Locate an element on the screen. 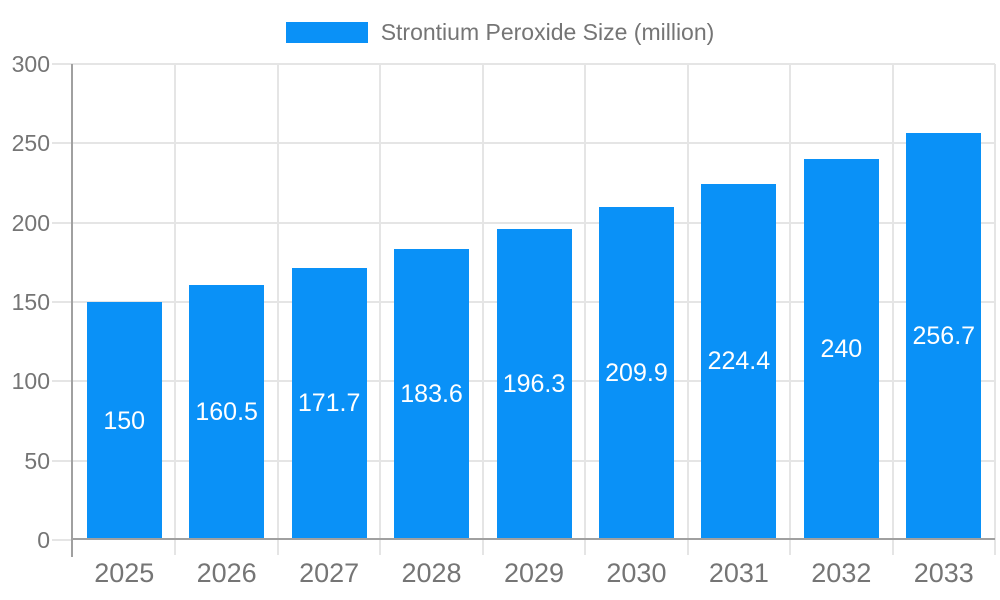 This screenshot has width=1000, height=600. bar: 183.6 is located at coordinates (432, 394).